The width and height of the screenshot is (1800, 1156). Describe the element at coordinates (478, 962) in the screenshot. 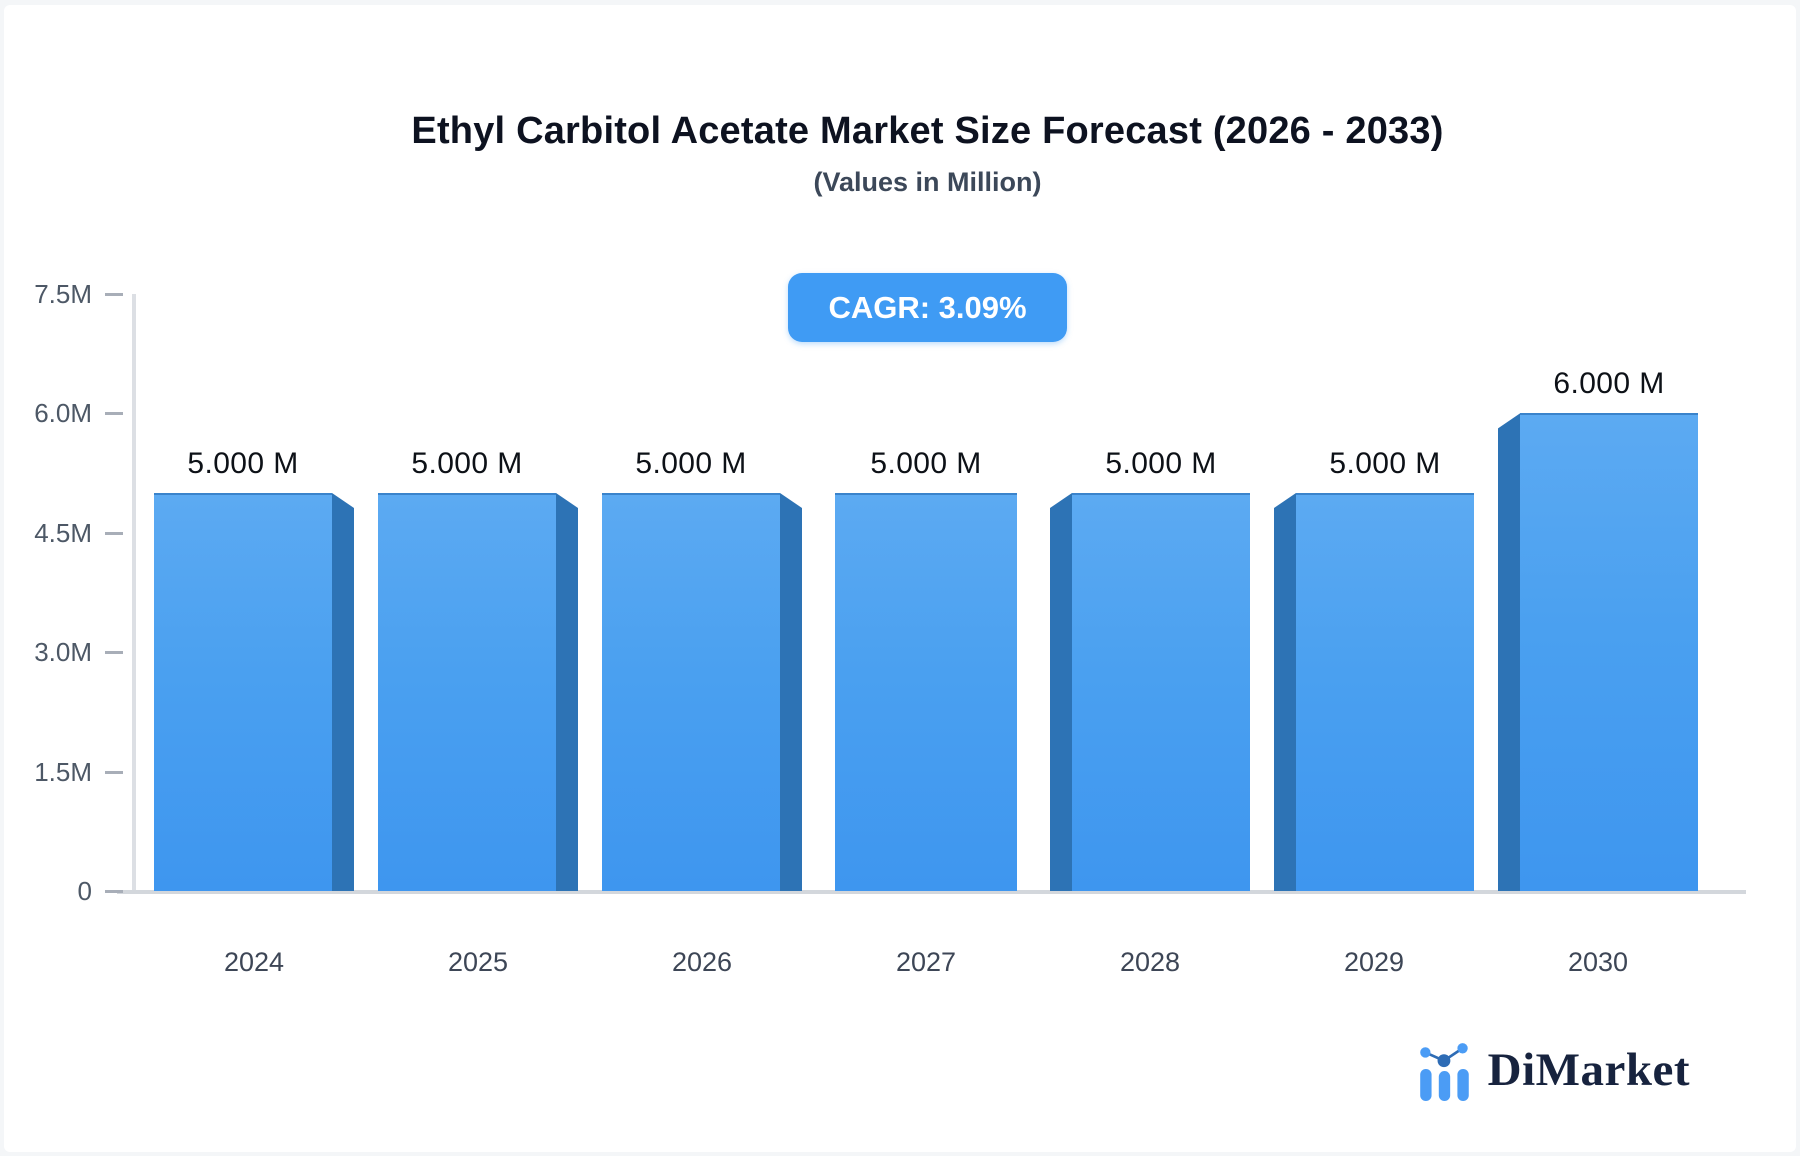

I see `x-tick-label-2025: 2025` at that location.